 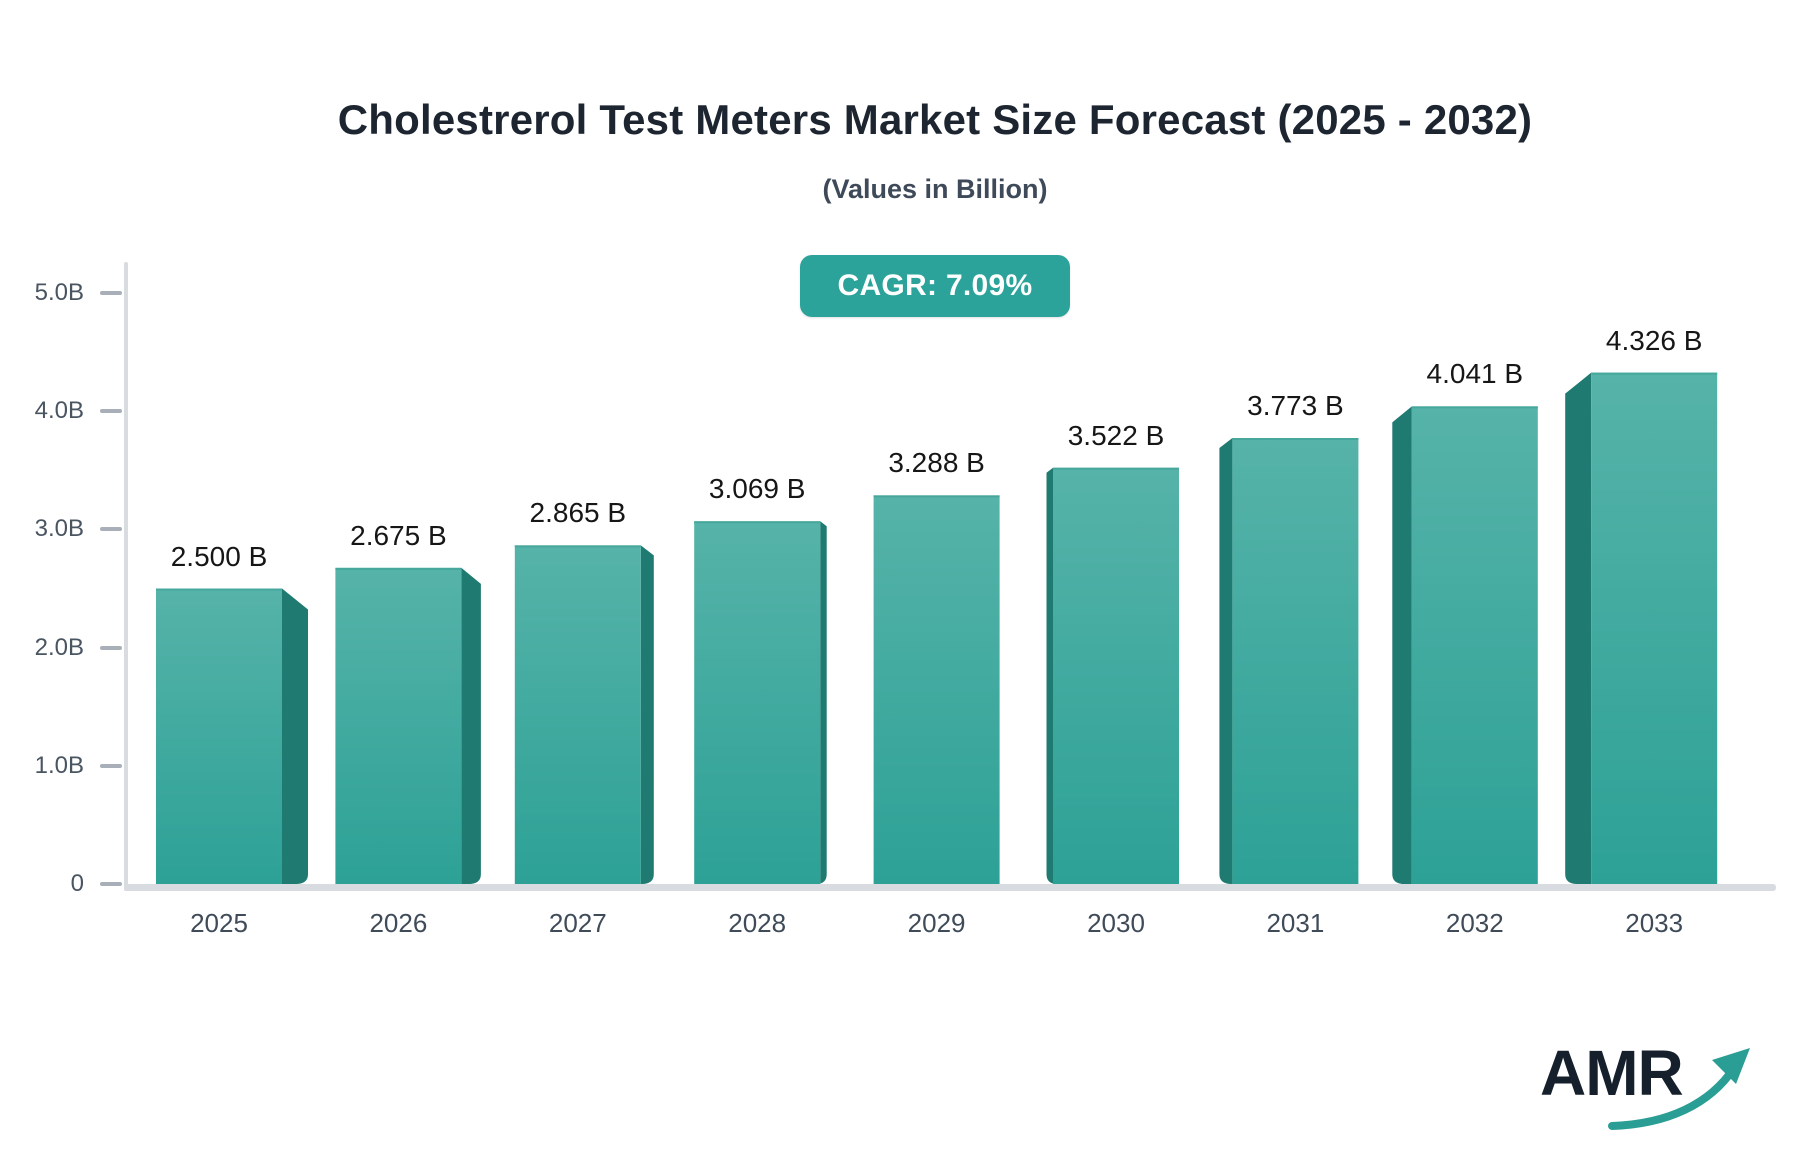 What do you see at coordinates (1051, 675) in the screenshot?
I see `bar-side-2030` at bounding box center [1051, 675].